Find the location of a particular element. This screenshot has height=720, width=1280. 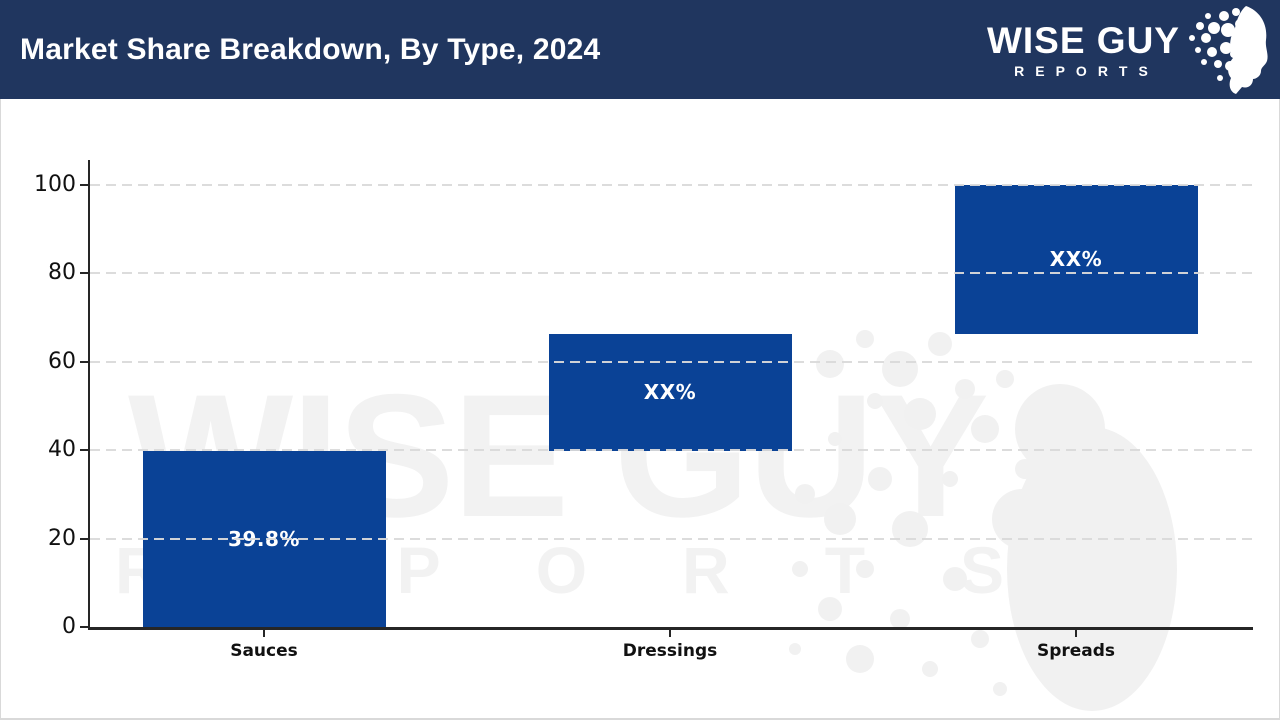

wiseguy-logo-reports: REPORTS is located at coordinates (1086, 71).